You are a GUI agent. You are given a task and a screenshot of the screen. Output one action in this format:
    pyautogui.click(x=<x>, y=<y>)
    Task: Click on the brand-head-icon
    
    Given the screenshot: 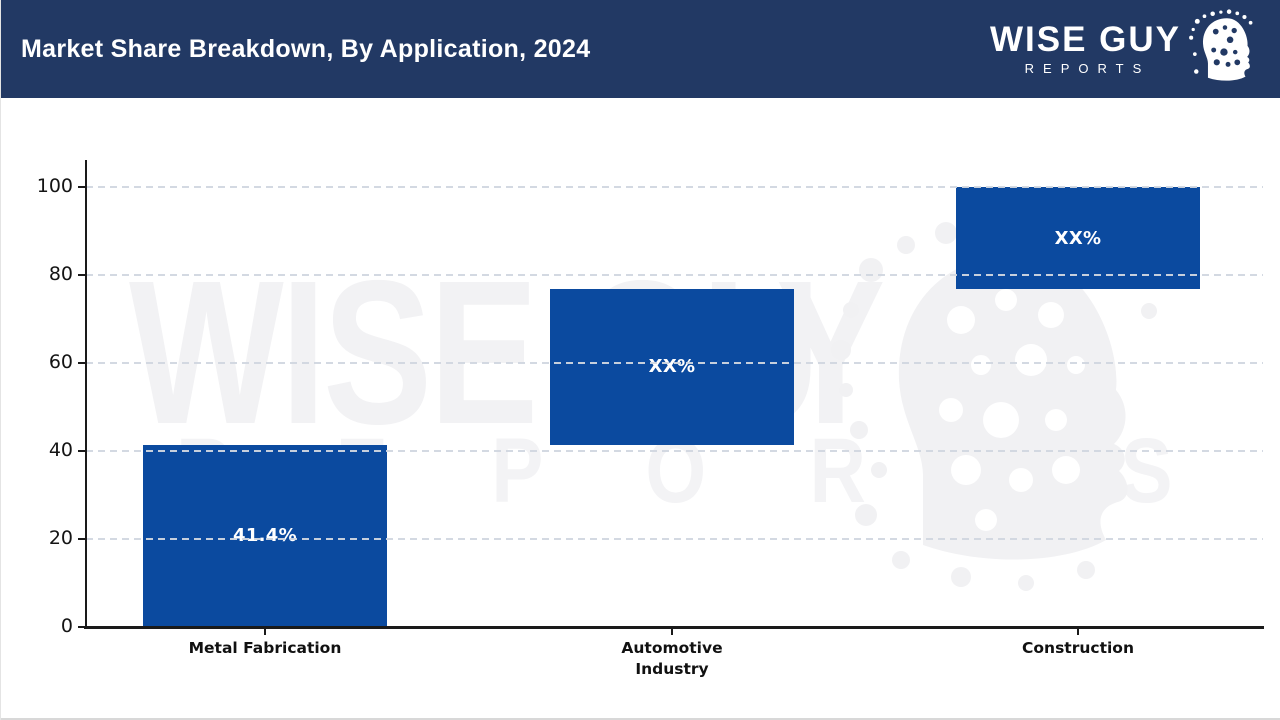 What is the action you would take?
    pyautogui.click(x=1221, y=45)
    